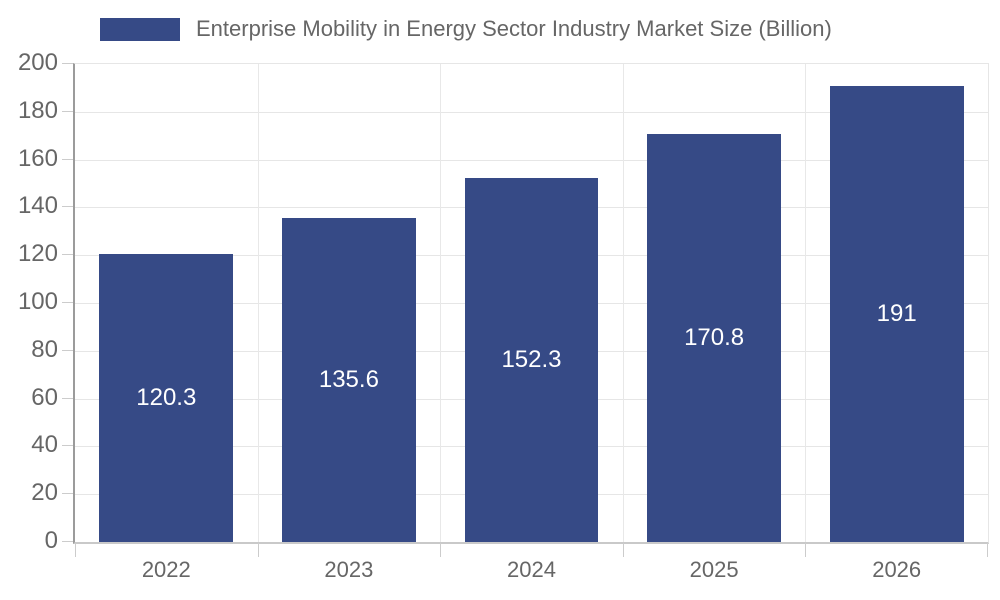  What do you see at coordinates (37, 254) in the screenshot?
I see `y-tick-label: 120` at bounding box center [37, 254].